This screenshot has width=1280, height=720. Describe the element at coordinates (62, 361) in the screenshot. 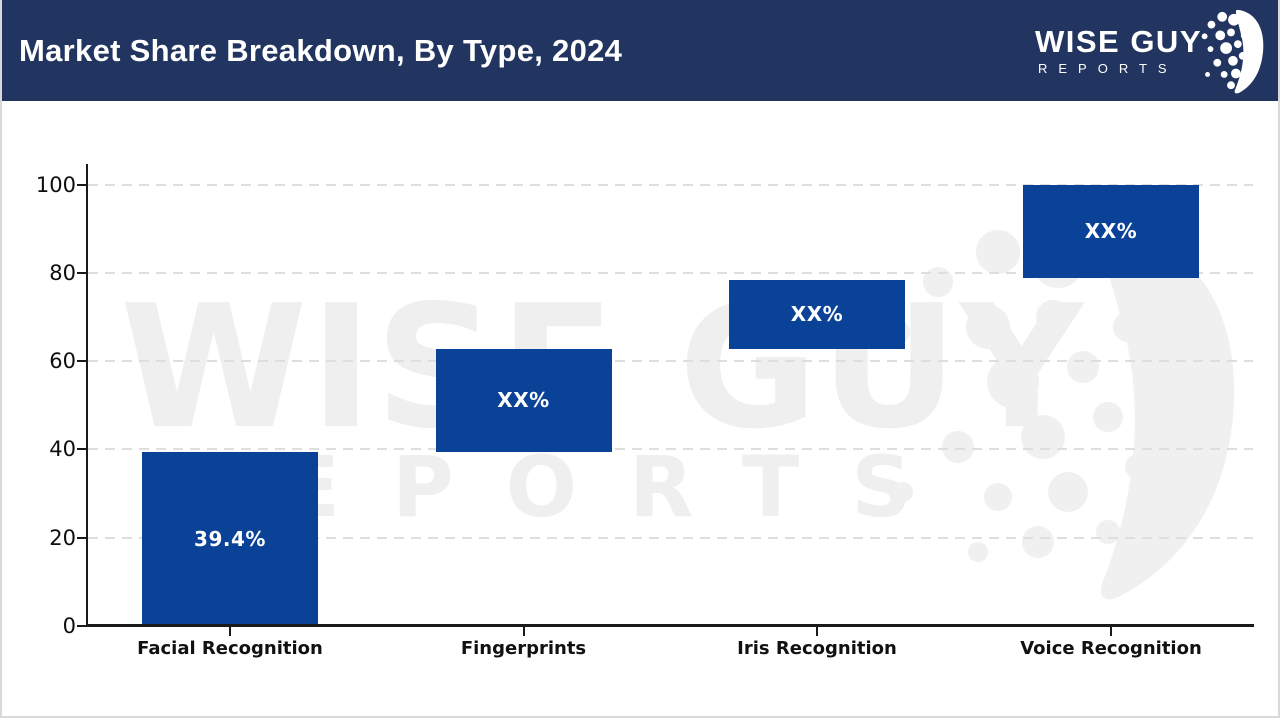

I see `y-axis-tick-label: 60` at that location.